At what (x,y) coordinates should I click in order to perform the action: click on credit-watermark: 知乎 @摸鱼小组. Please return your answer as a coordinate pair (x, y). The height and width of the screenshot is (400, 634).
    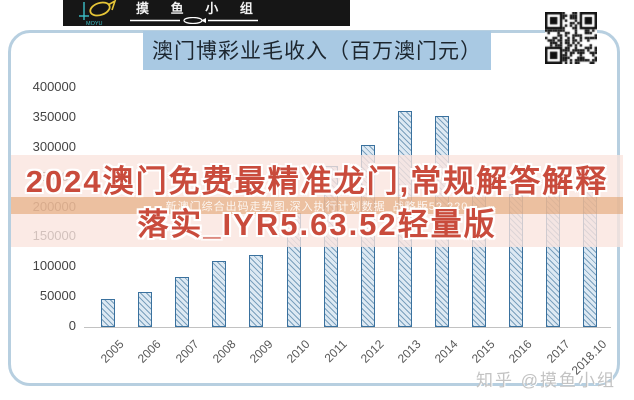
    Looking at the image, I should click on (546, 380).